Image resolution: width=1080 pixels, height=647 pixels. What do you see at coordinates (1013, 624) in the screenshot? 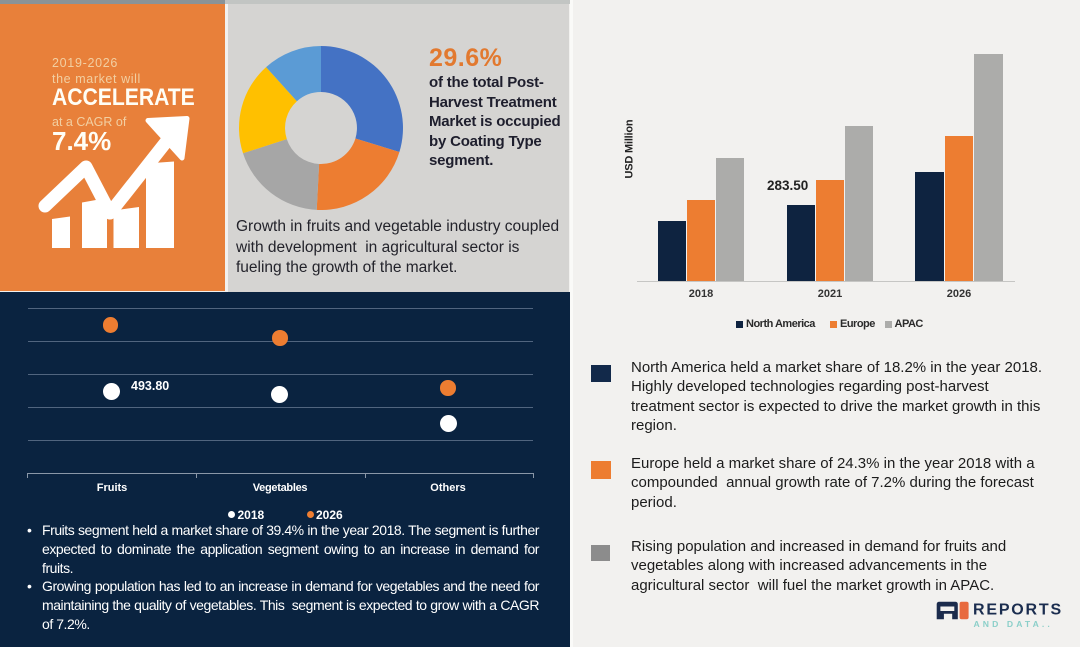
I see `svg-text: AND DATA..` at bounding box center [1013, 624].